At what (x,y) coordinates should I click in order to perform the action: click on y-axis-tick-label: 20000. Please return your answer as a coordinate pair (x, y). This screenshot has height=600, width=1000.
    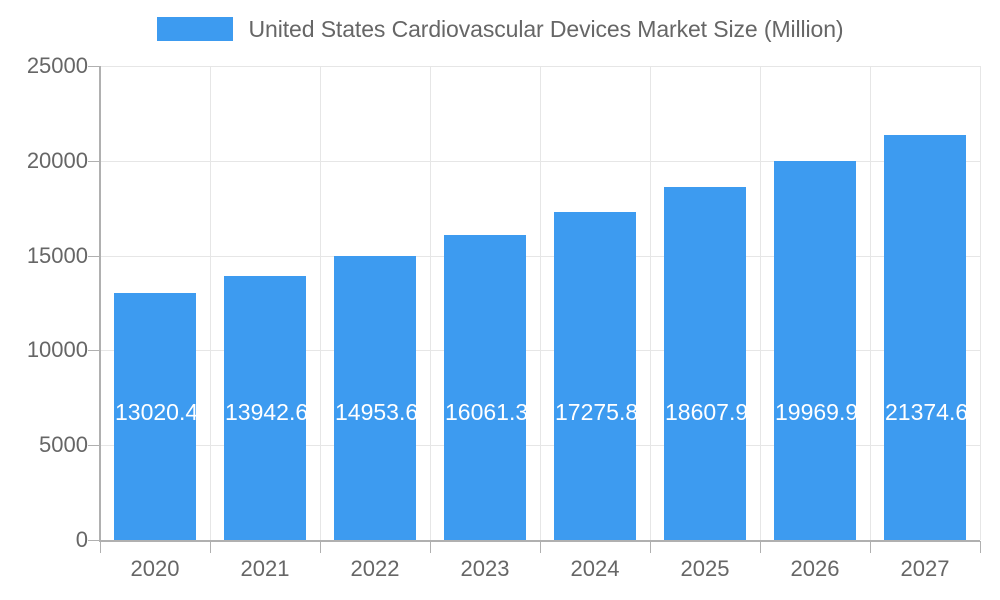
    Looking at the image, I should click on (57, 160).